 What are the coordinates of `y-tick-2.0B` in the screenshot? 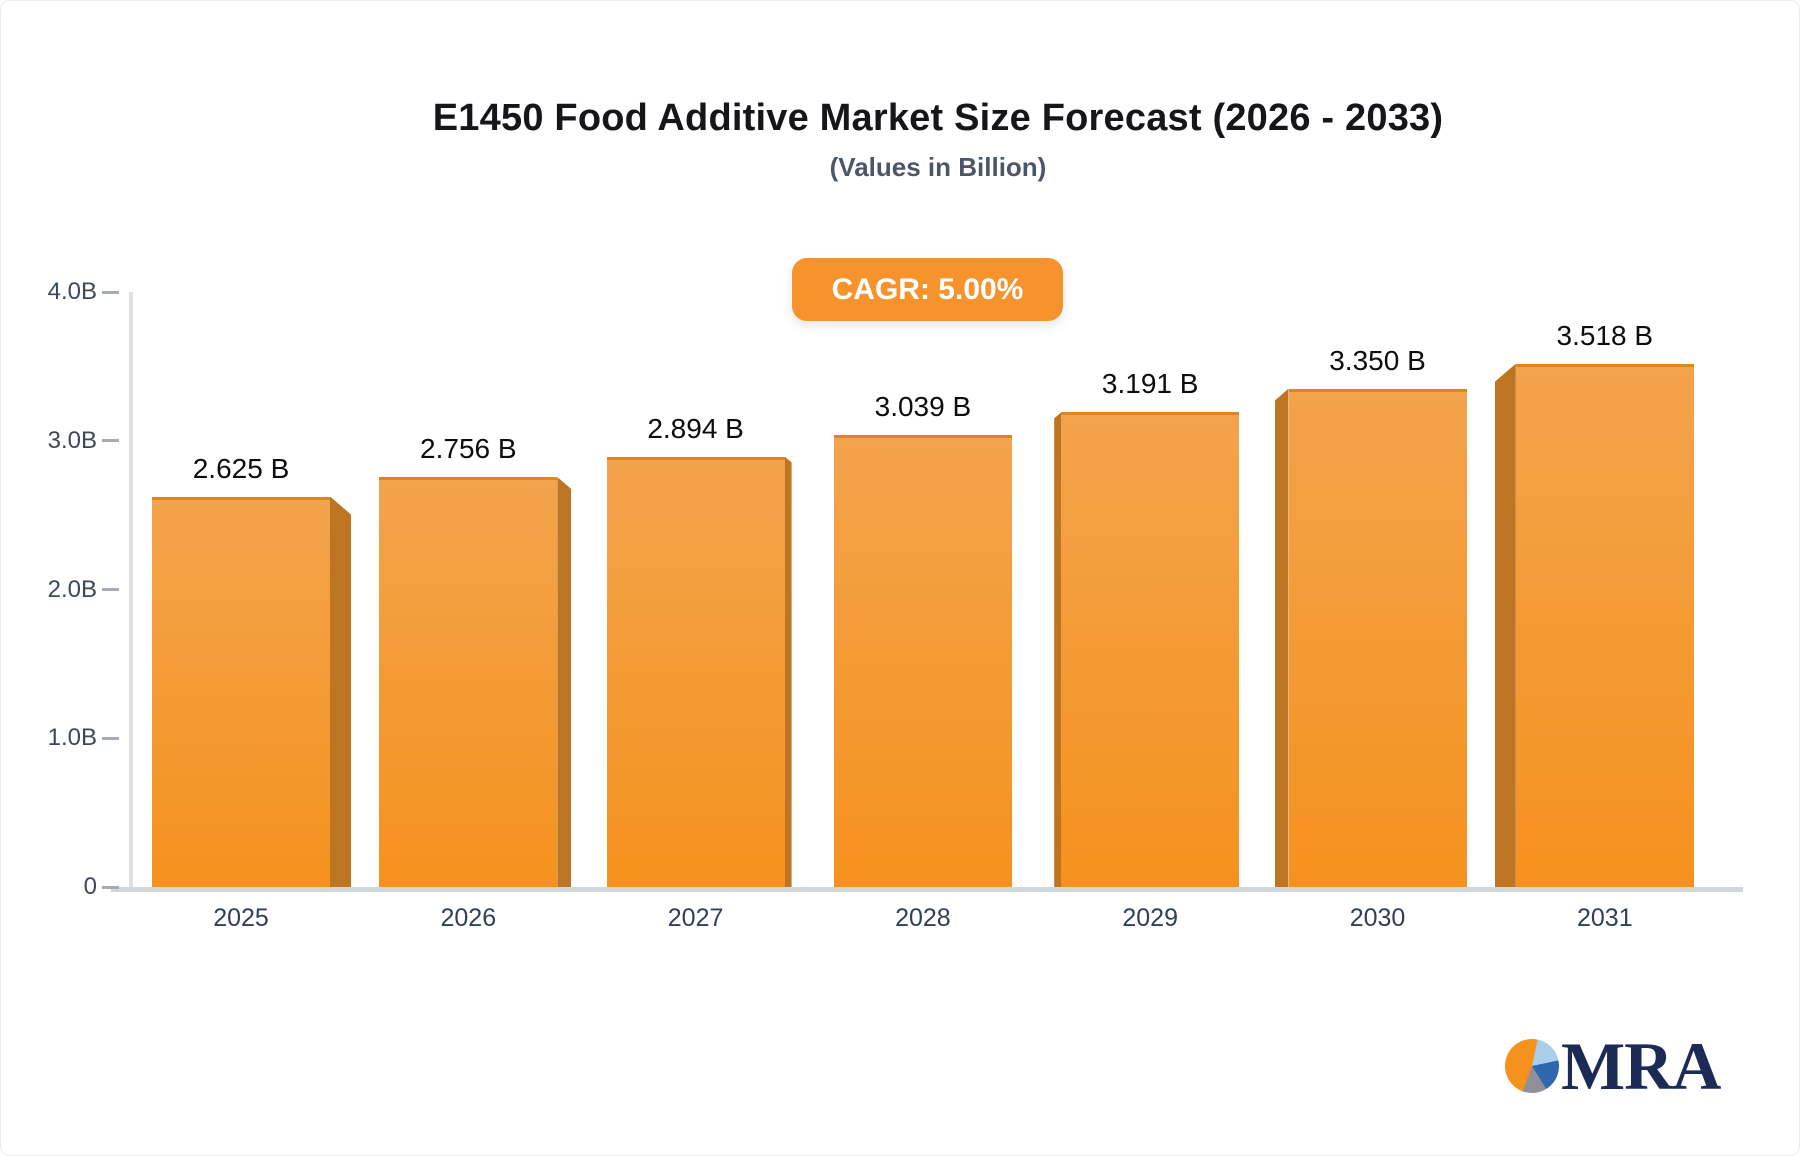 It's located at (110, 589).